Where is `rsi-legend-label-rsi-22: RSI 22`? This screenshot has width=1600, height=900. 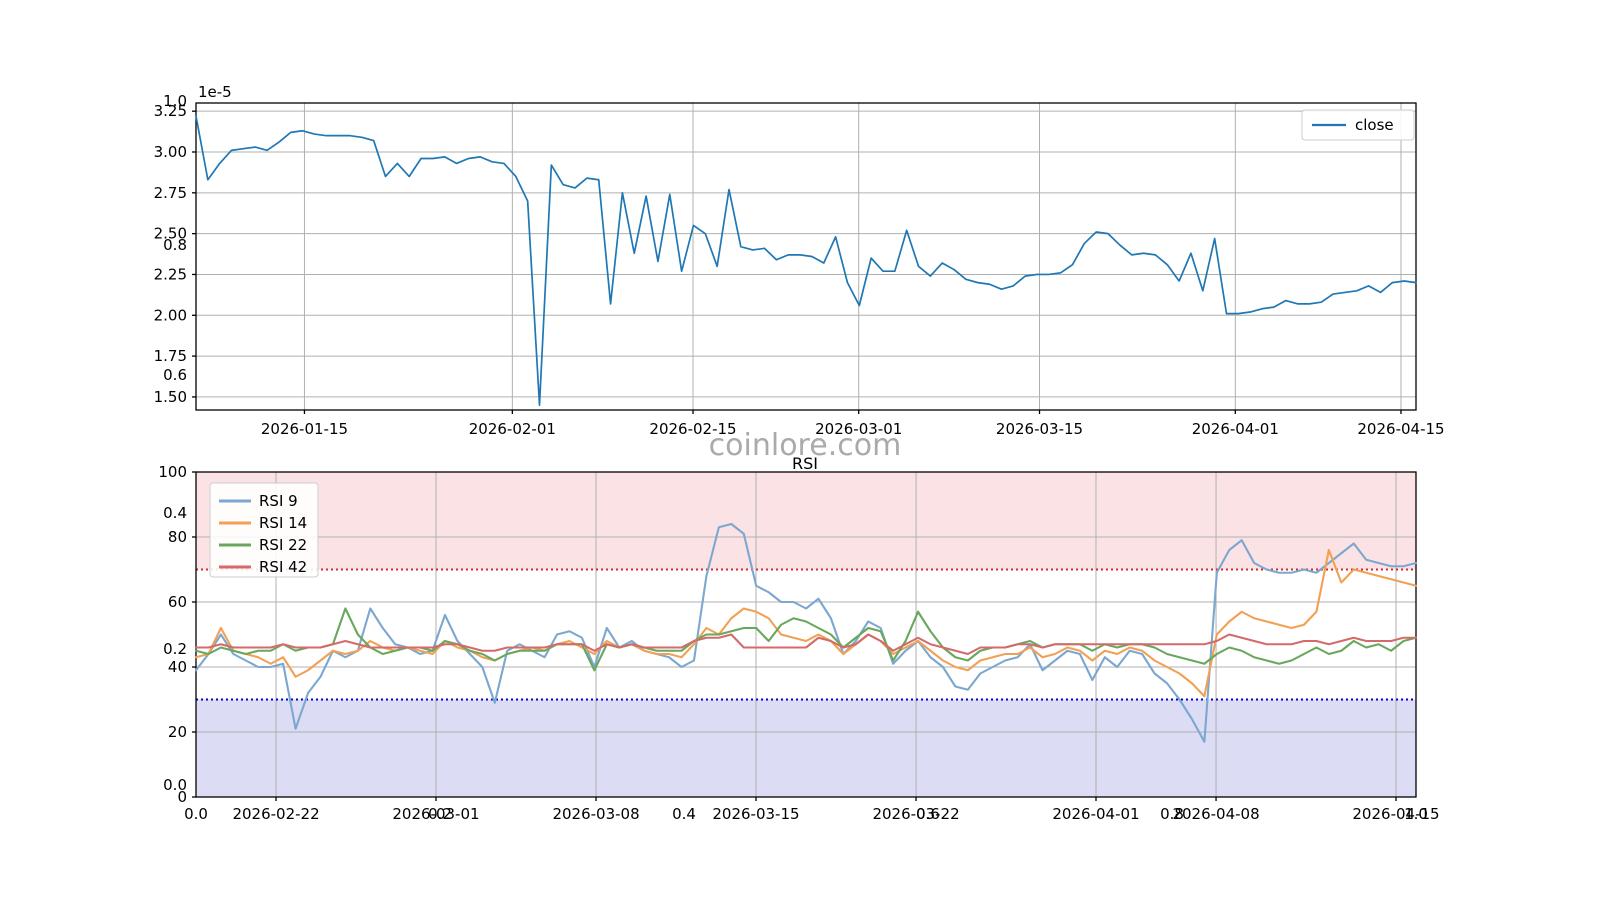
rsi-legend-label-rsi-22: RSI 22 is located at coordinates (283, 545).